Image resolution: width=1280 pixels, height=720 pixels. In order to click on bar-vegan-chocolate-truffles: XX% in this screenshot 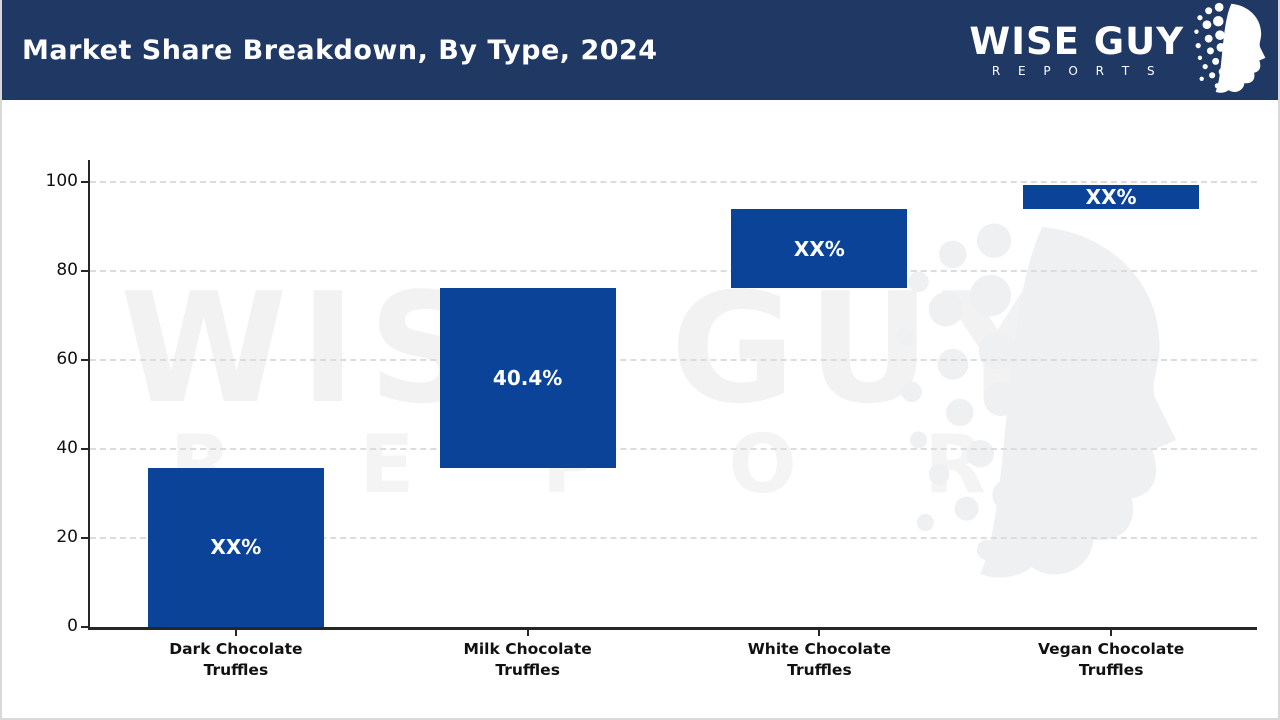, I will do `click(1111, 197)`.